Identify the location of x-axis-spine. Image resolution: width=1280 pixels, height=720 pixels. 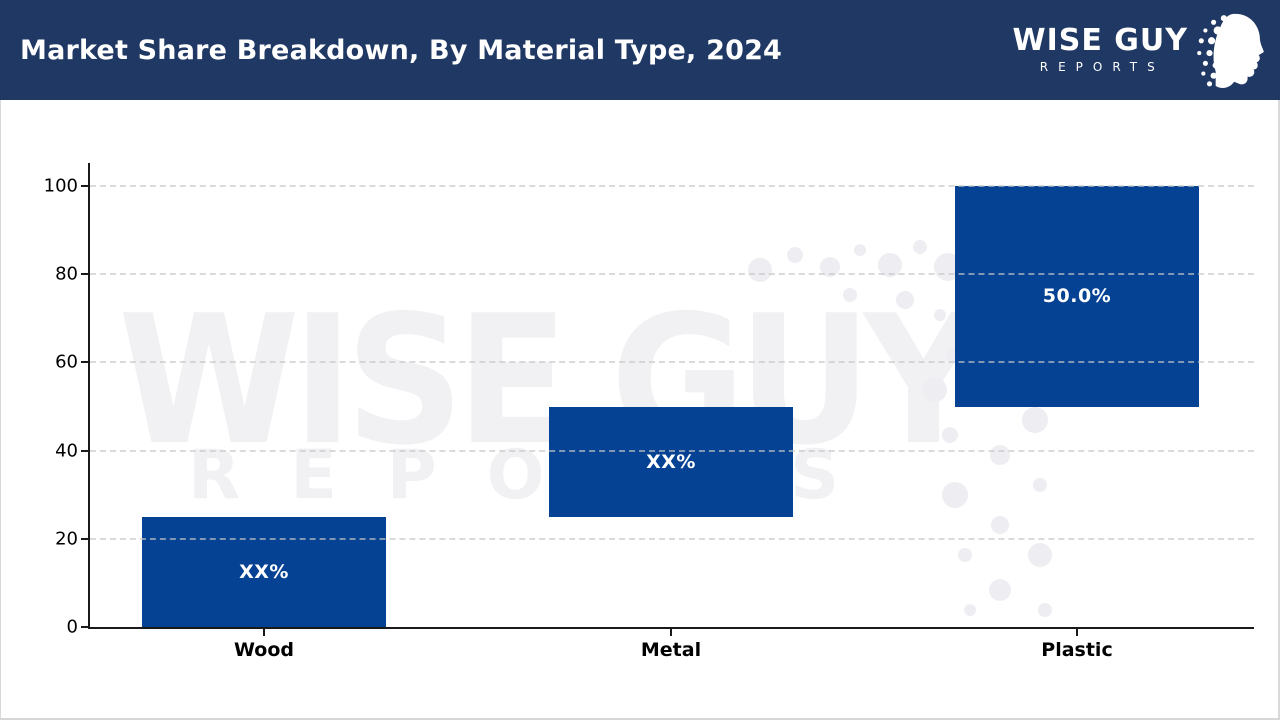
(671, 628).